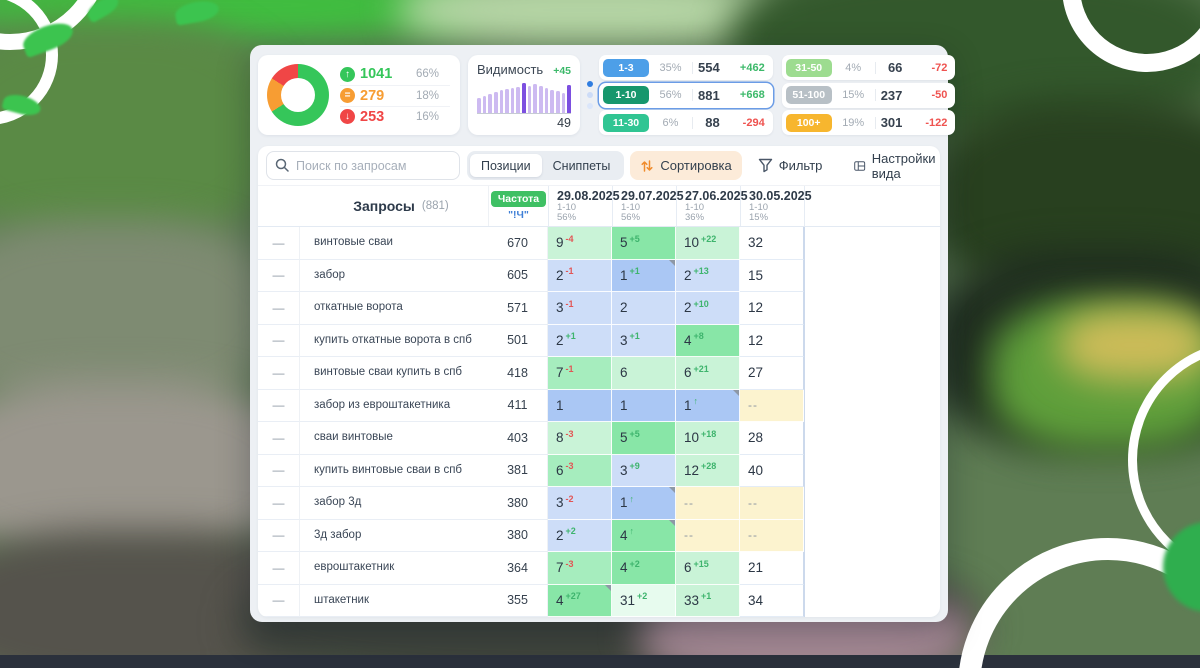  I want to click on query-cell: забор, so click(394, 276).